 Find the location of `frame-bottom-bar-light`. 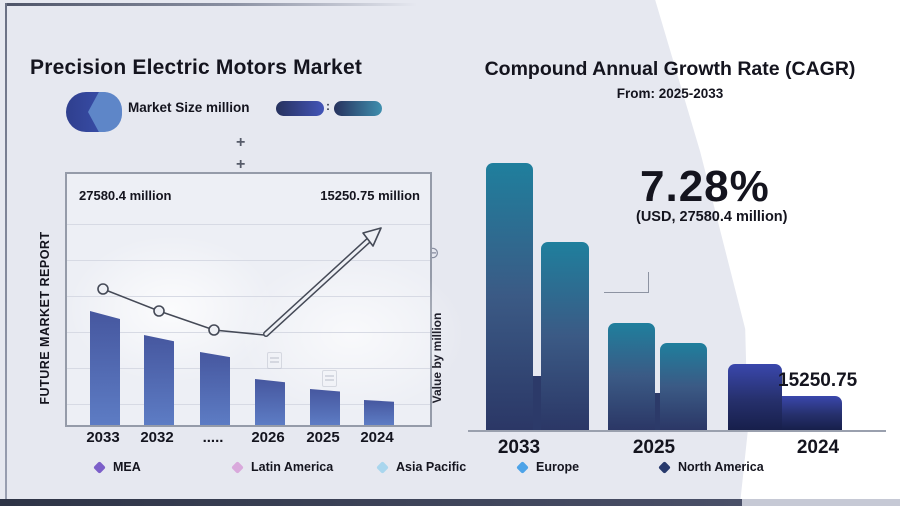

frame-bottom-bar-light is located at coordinates (821, 502).